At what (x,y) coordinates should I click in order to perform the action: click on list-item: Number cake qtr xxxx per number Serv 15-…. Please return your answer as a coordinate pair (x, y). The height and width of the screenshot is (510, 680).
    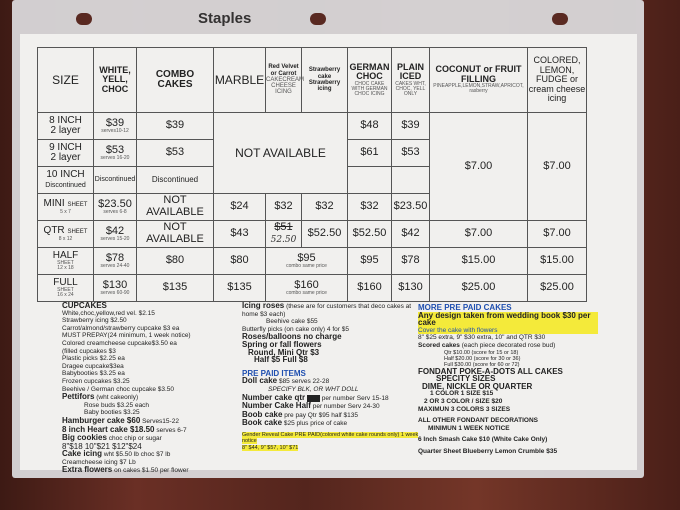
    Looking at the image, I should click on (315, 397).